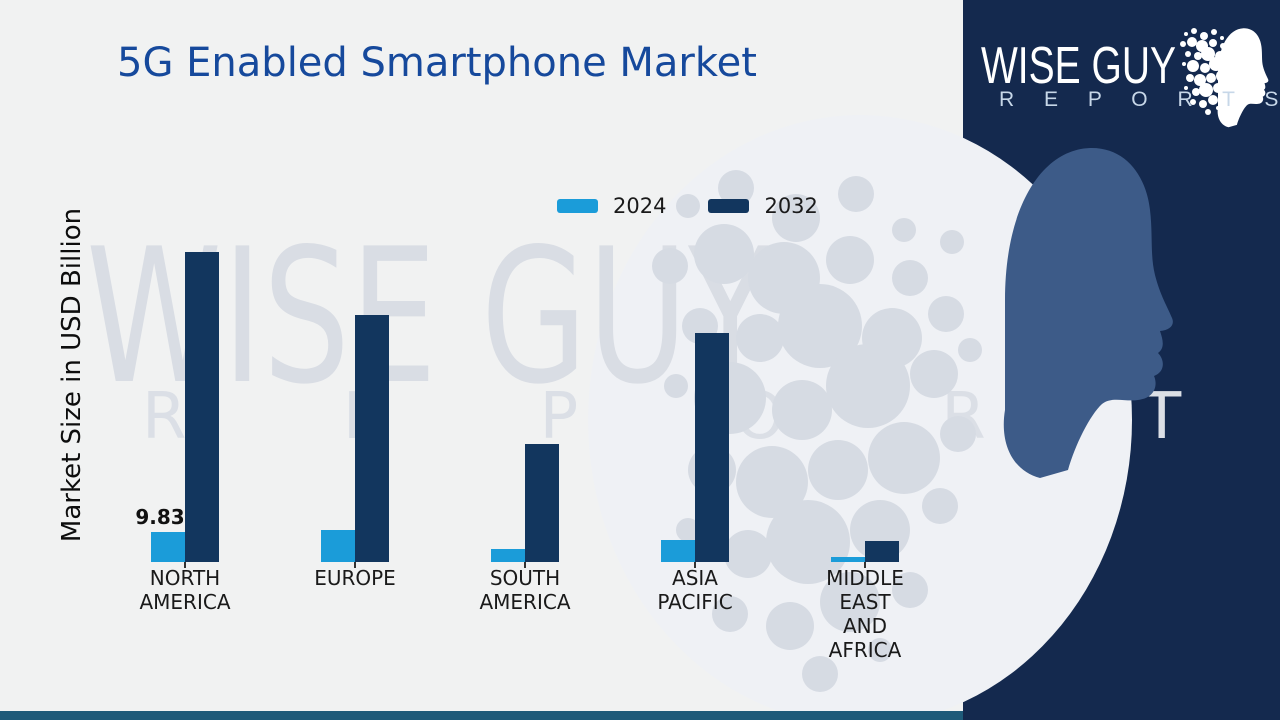  What do you see at coordinates (481, 715) in the screenshot?
I see `bottom-accent-bar` at bounding box center [481, 715].